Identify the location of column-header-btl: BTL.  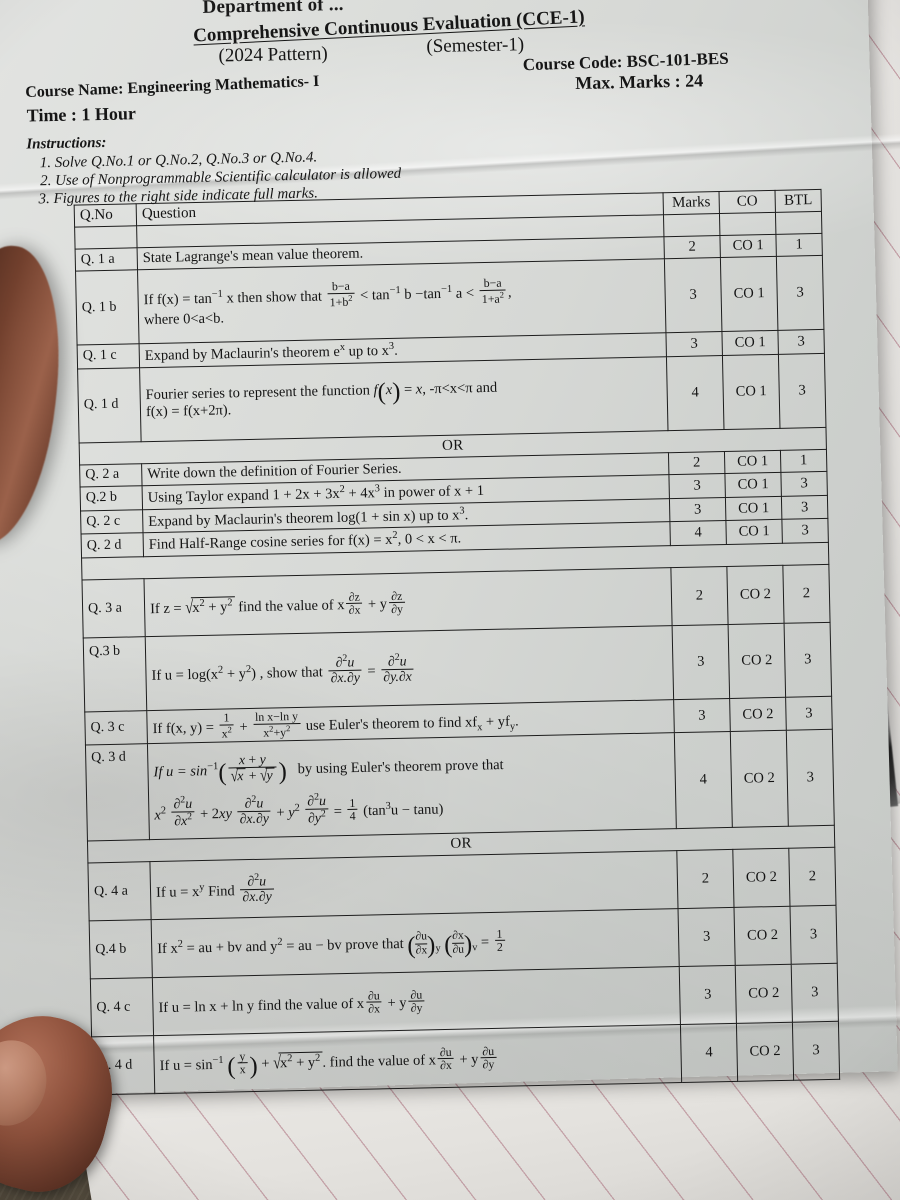
(798, 201).